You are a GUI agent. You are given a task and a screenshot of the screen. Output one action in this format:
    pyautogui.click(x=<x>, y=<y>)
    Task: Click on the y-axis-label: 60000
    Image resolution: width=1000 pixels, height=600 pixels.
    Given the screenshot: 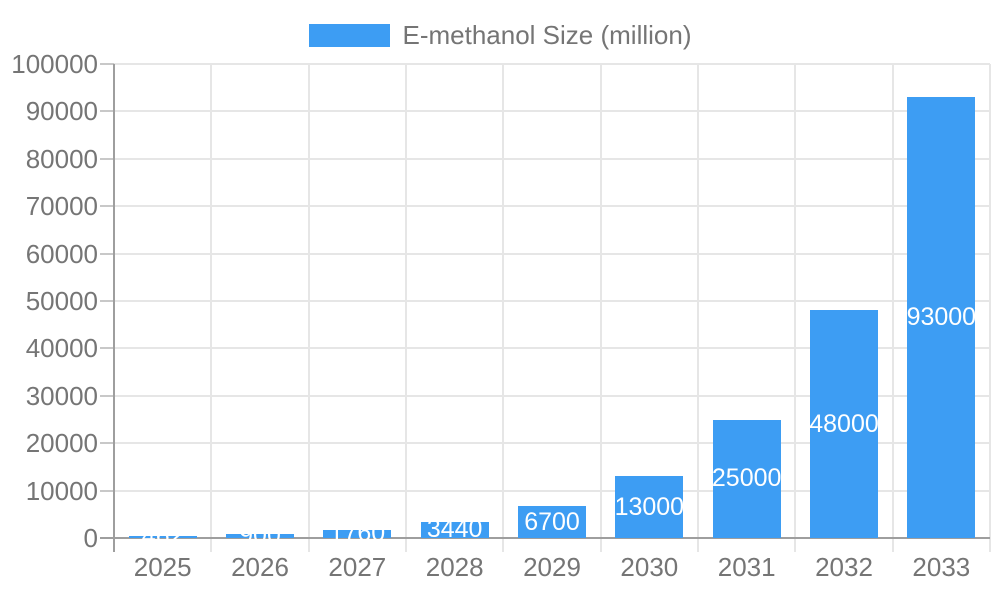 What is the action you would take?
    pyautogui.click(x=61, y=253)
    